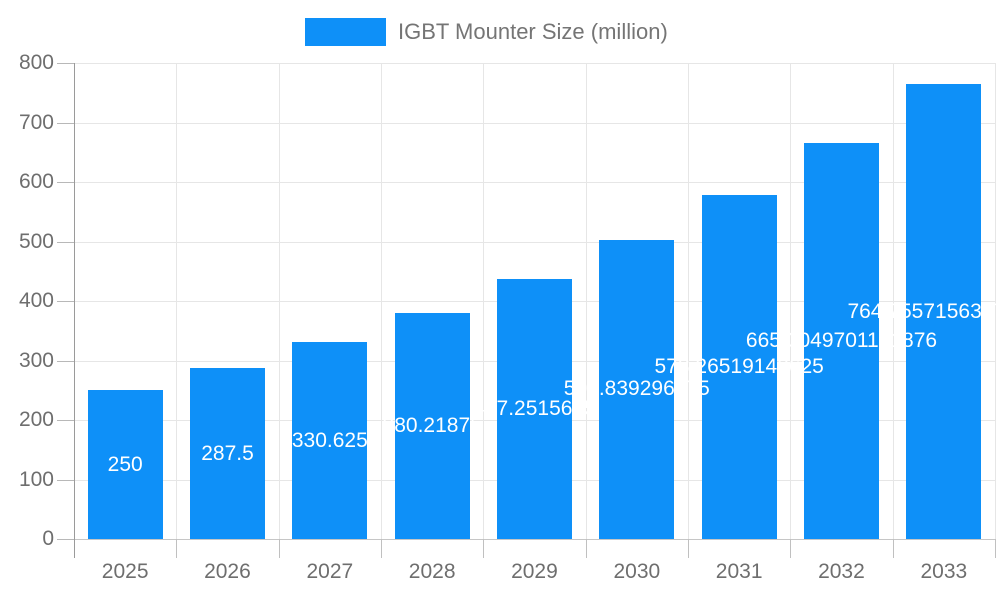 The height and width of the screenshot is (600, 1000). I want to click on bar-value-label-2029: 437.2515625, so click(534, 408).